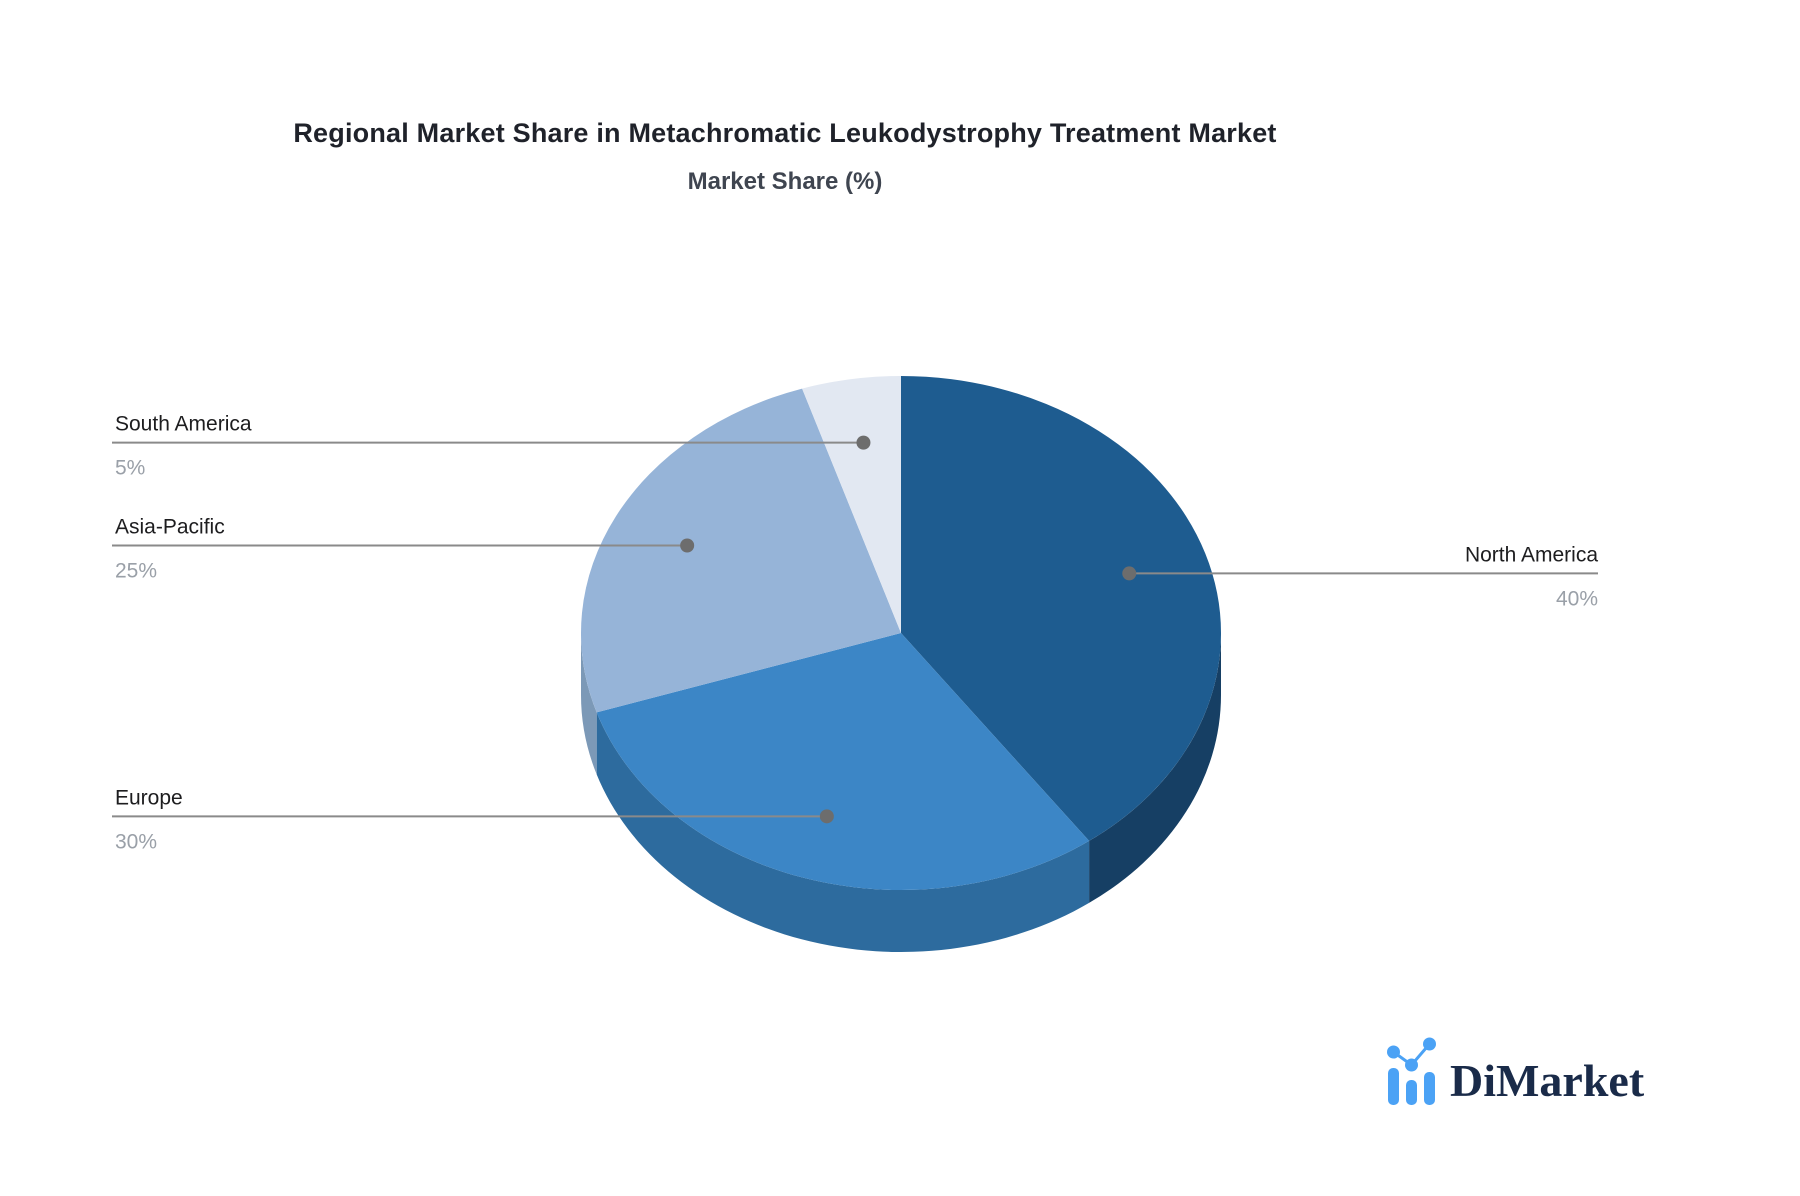  I want to click on pie-slice-side-europe, so click(843, 832).